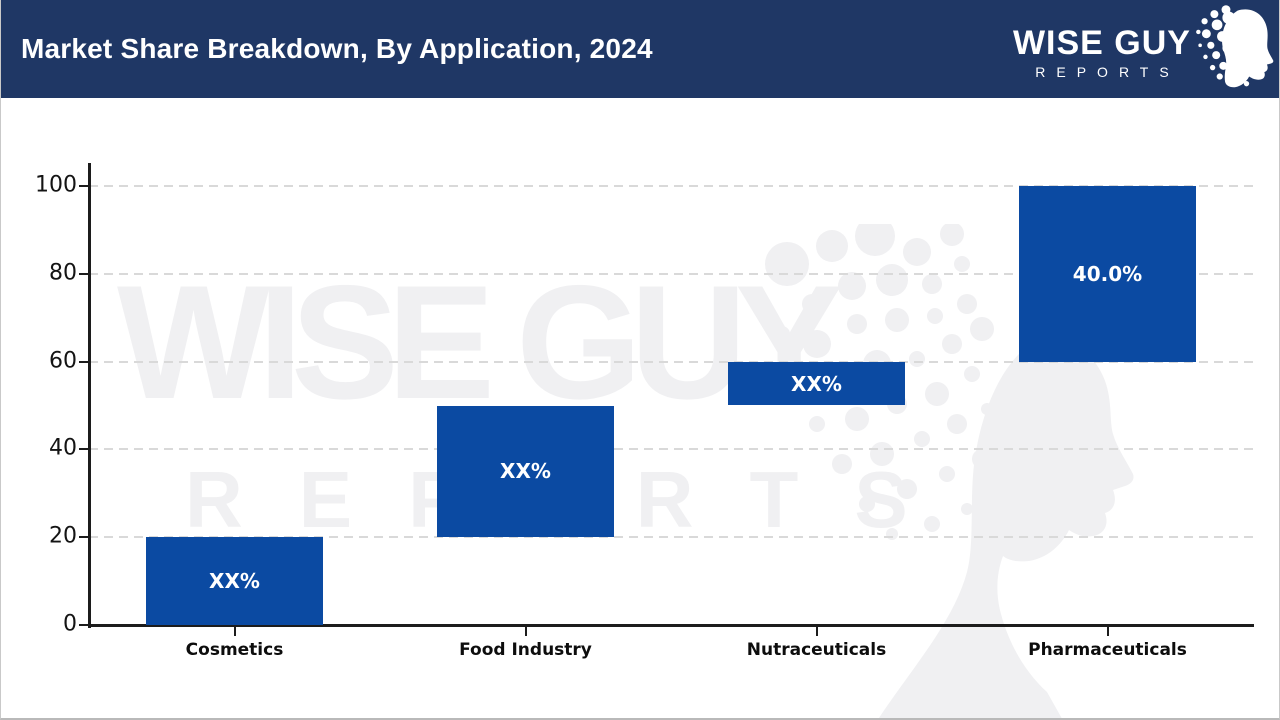  What do you see at coordinates (63, 448) in the screenshot?
I see `y-tick-label: 40` at bounding box center [63, 448].